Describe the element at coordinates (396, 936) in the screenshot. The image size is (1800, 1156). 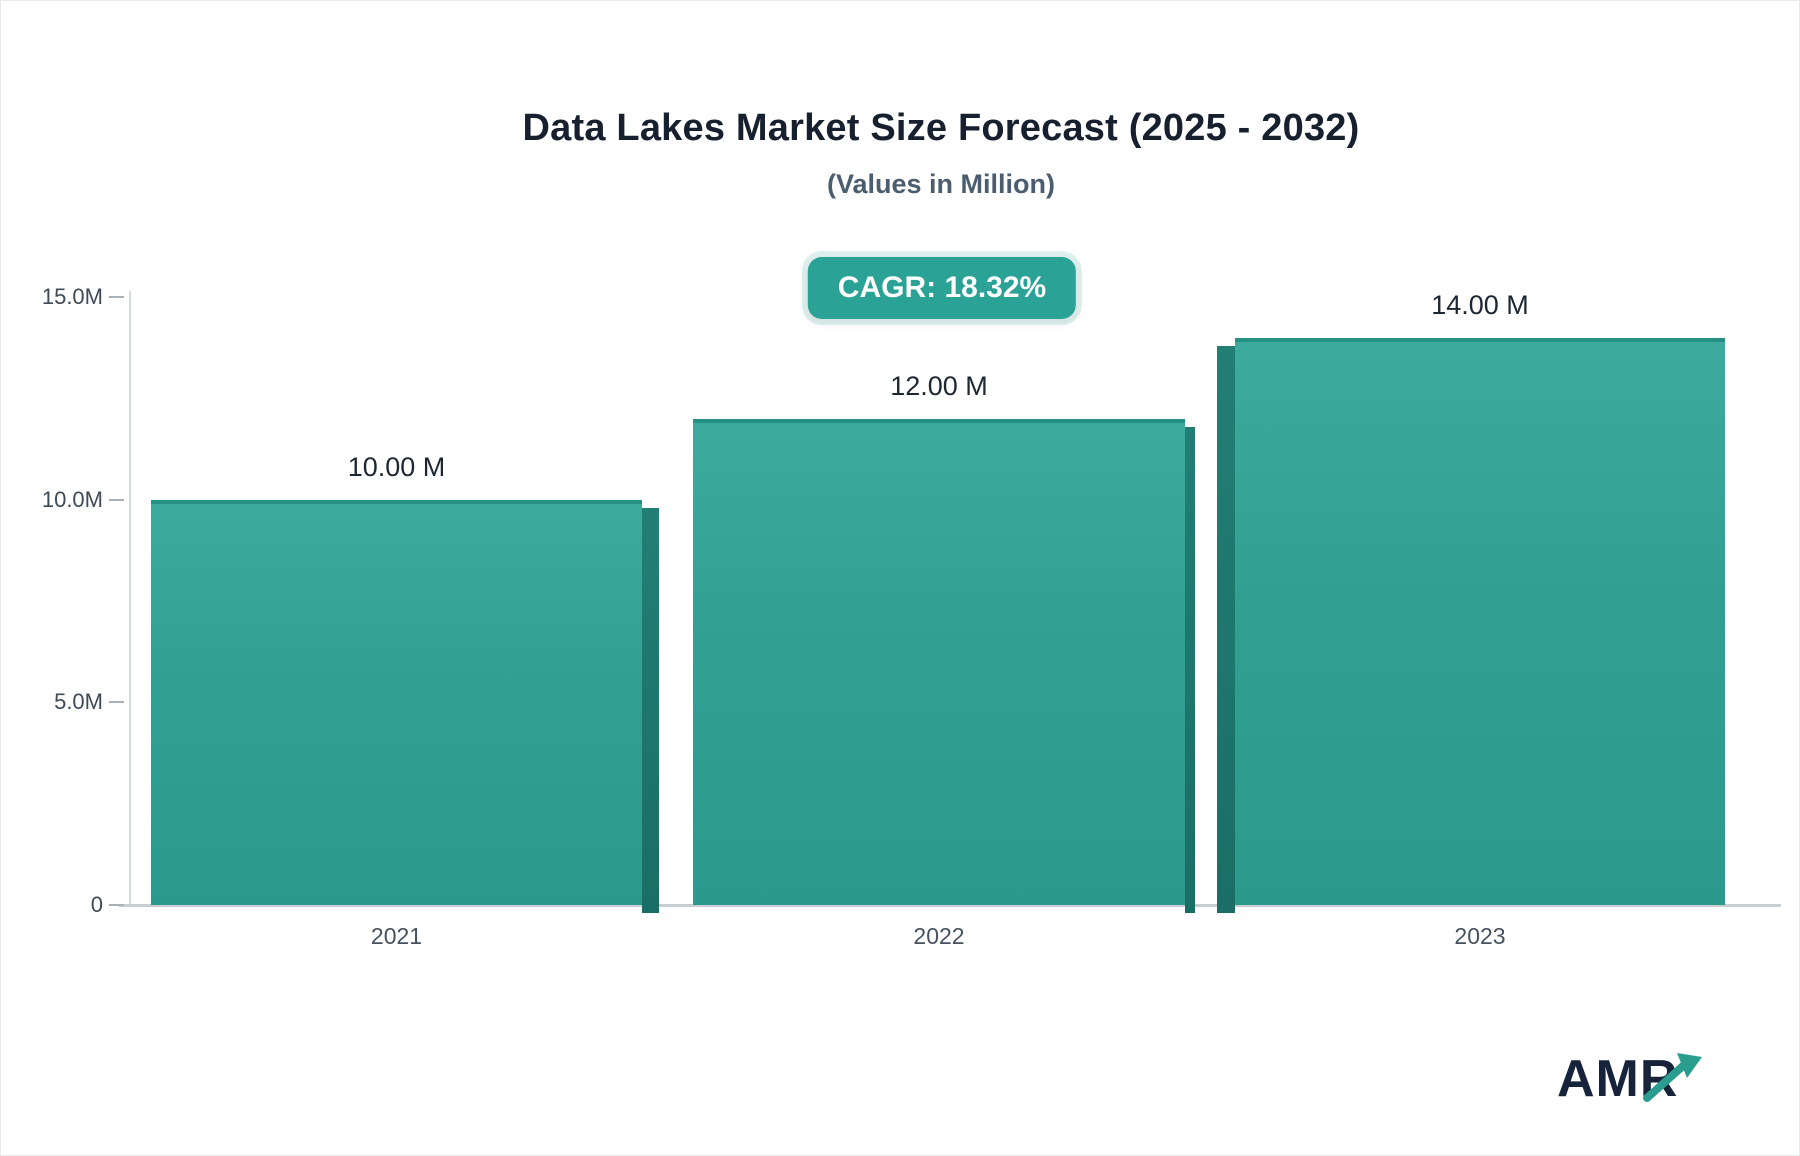
I see `x-tick-label: 2021` at that location.